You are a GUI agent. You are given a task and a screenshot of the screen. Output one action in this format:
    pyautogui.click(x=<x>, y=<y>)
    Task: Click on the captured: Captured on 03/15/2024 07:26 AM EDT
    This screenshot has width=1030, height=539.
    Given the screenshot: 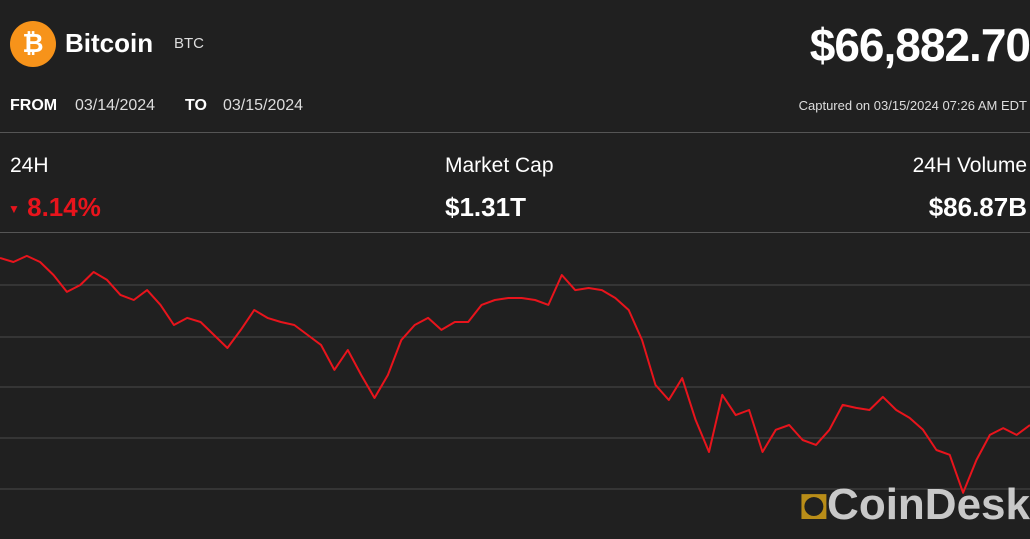 What is the action you would take?
    pyautogui.click(x=912, y=105)
    